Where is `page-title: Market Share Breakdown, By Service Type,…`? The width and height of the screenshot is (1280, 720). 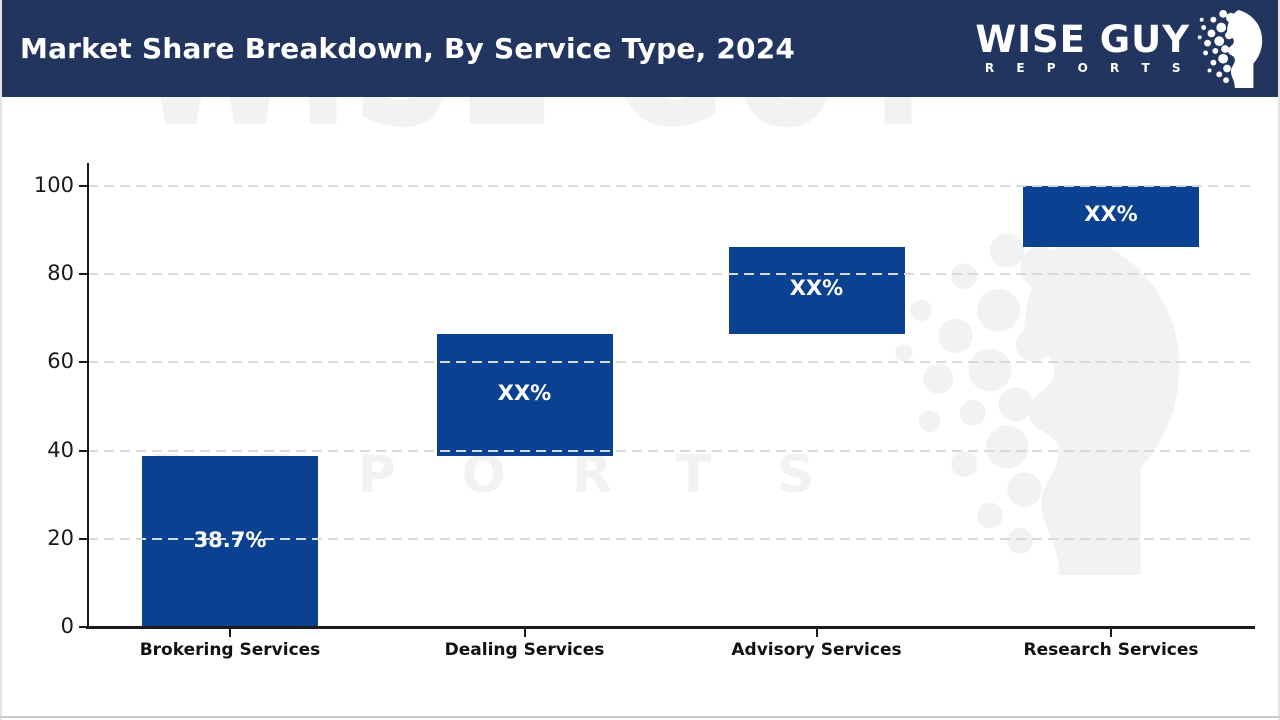
page-title: Market Share Breakdown, By Service Type,… is located at coordinates (408, 48).